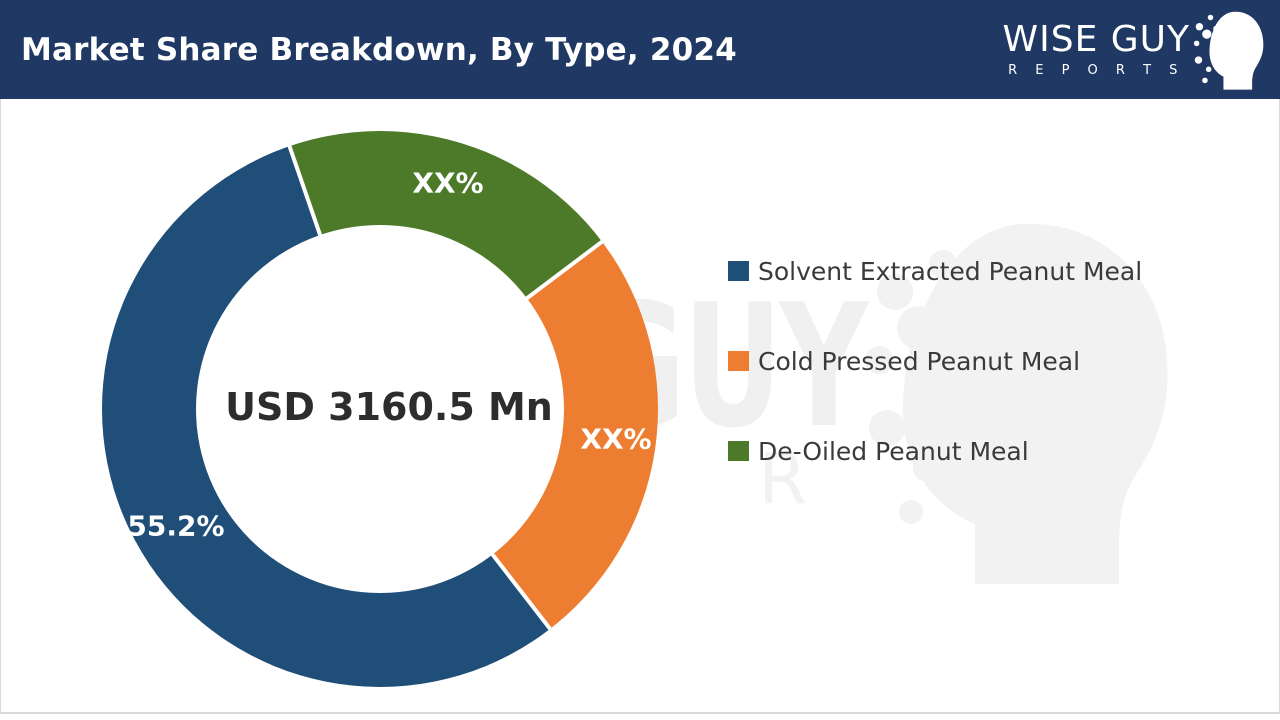 The height and width of the screenshot is (720, 1280). Describe the element at coordinates (1096, 70) in the screenshot. I see `logo-subtitle: R E P O R T S` at that location.